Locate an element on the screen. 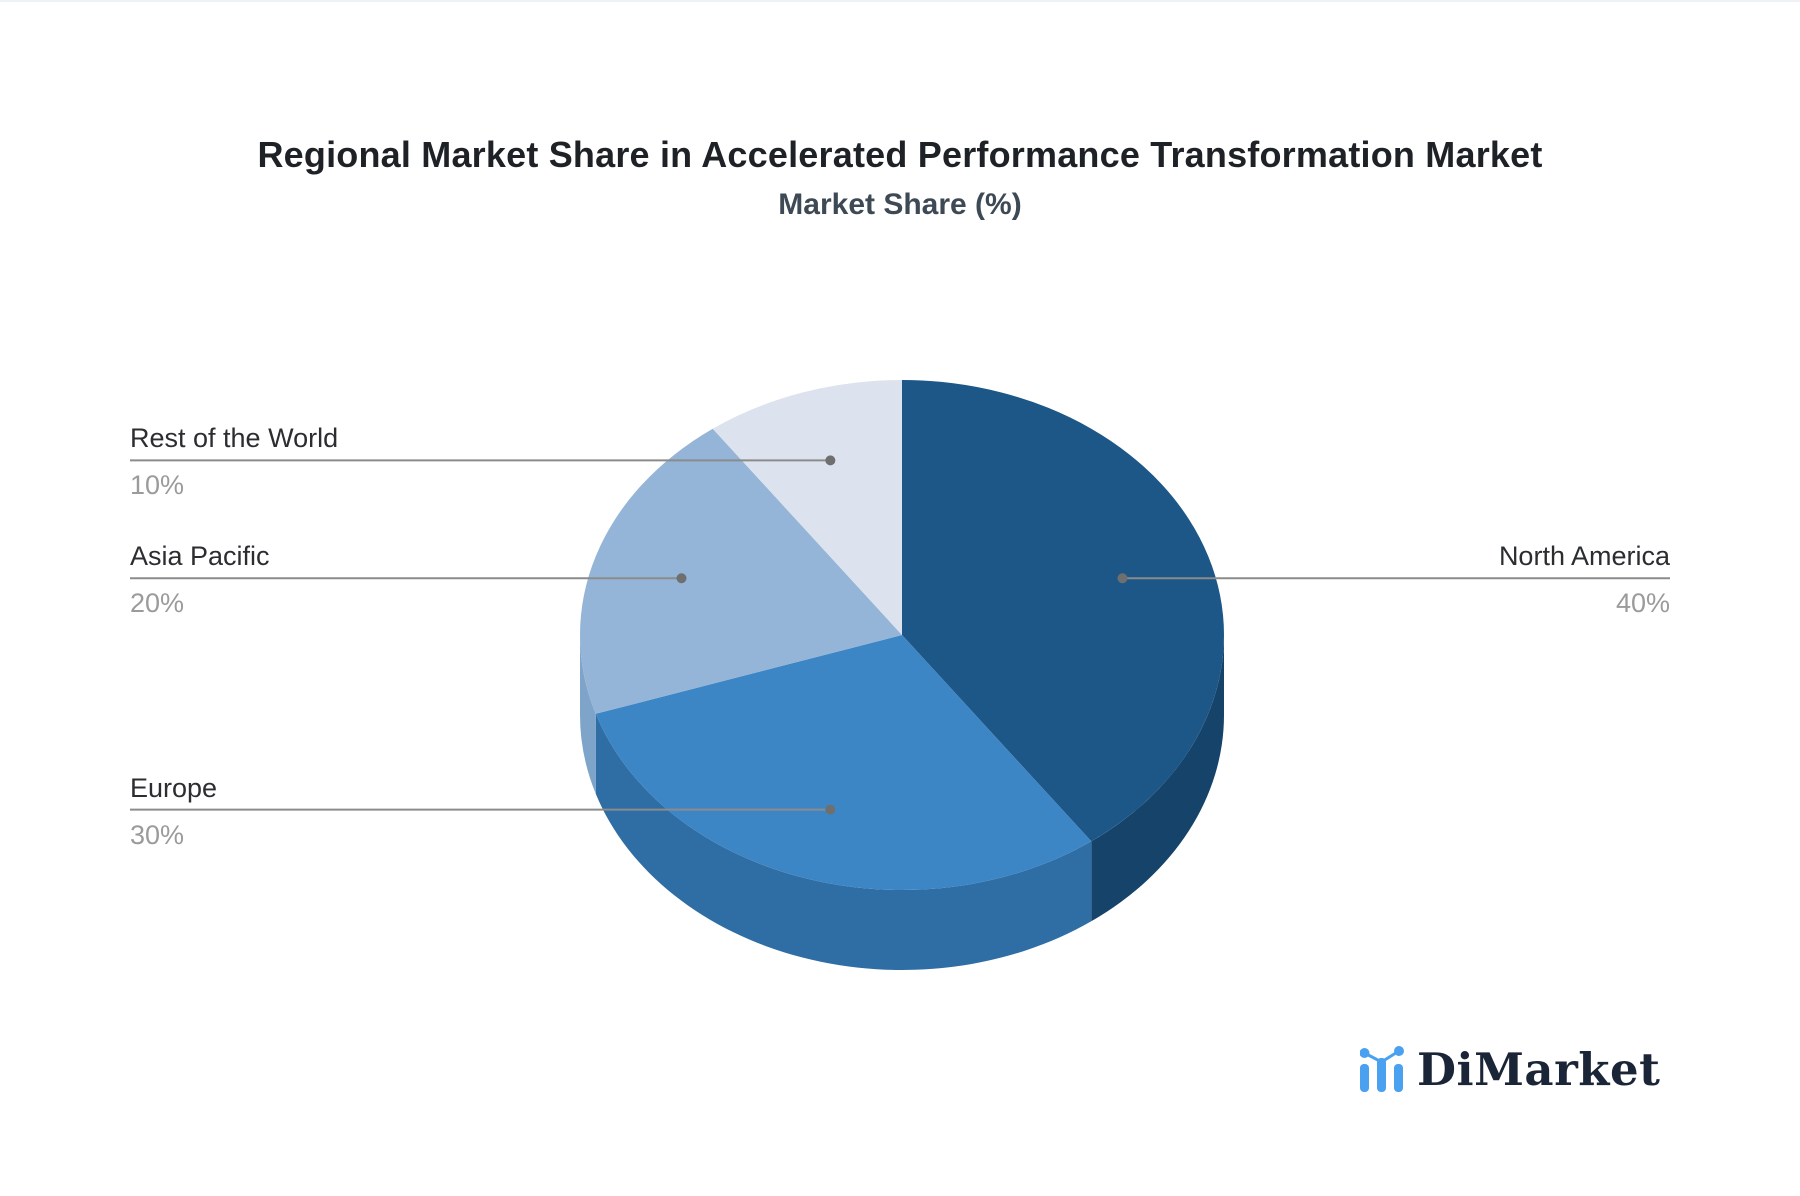 The width and height of the screenshot is (1800, 1196). brand-name: DiMarket is located at coordinates (1539, 1069).